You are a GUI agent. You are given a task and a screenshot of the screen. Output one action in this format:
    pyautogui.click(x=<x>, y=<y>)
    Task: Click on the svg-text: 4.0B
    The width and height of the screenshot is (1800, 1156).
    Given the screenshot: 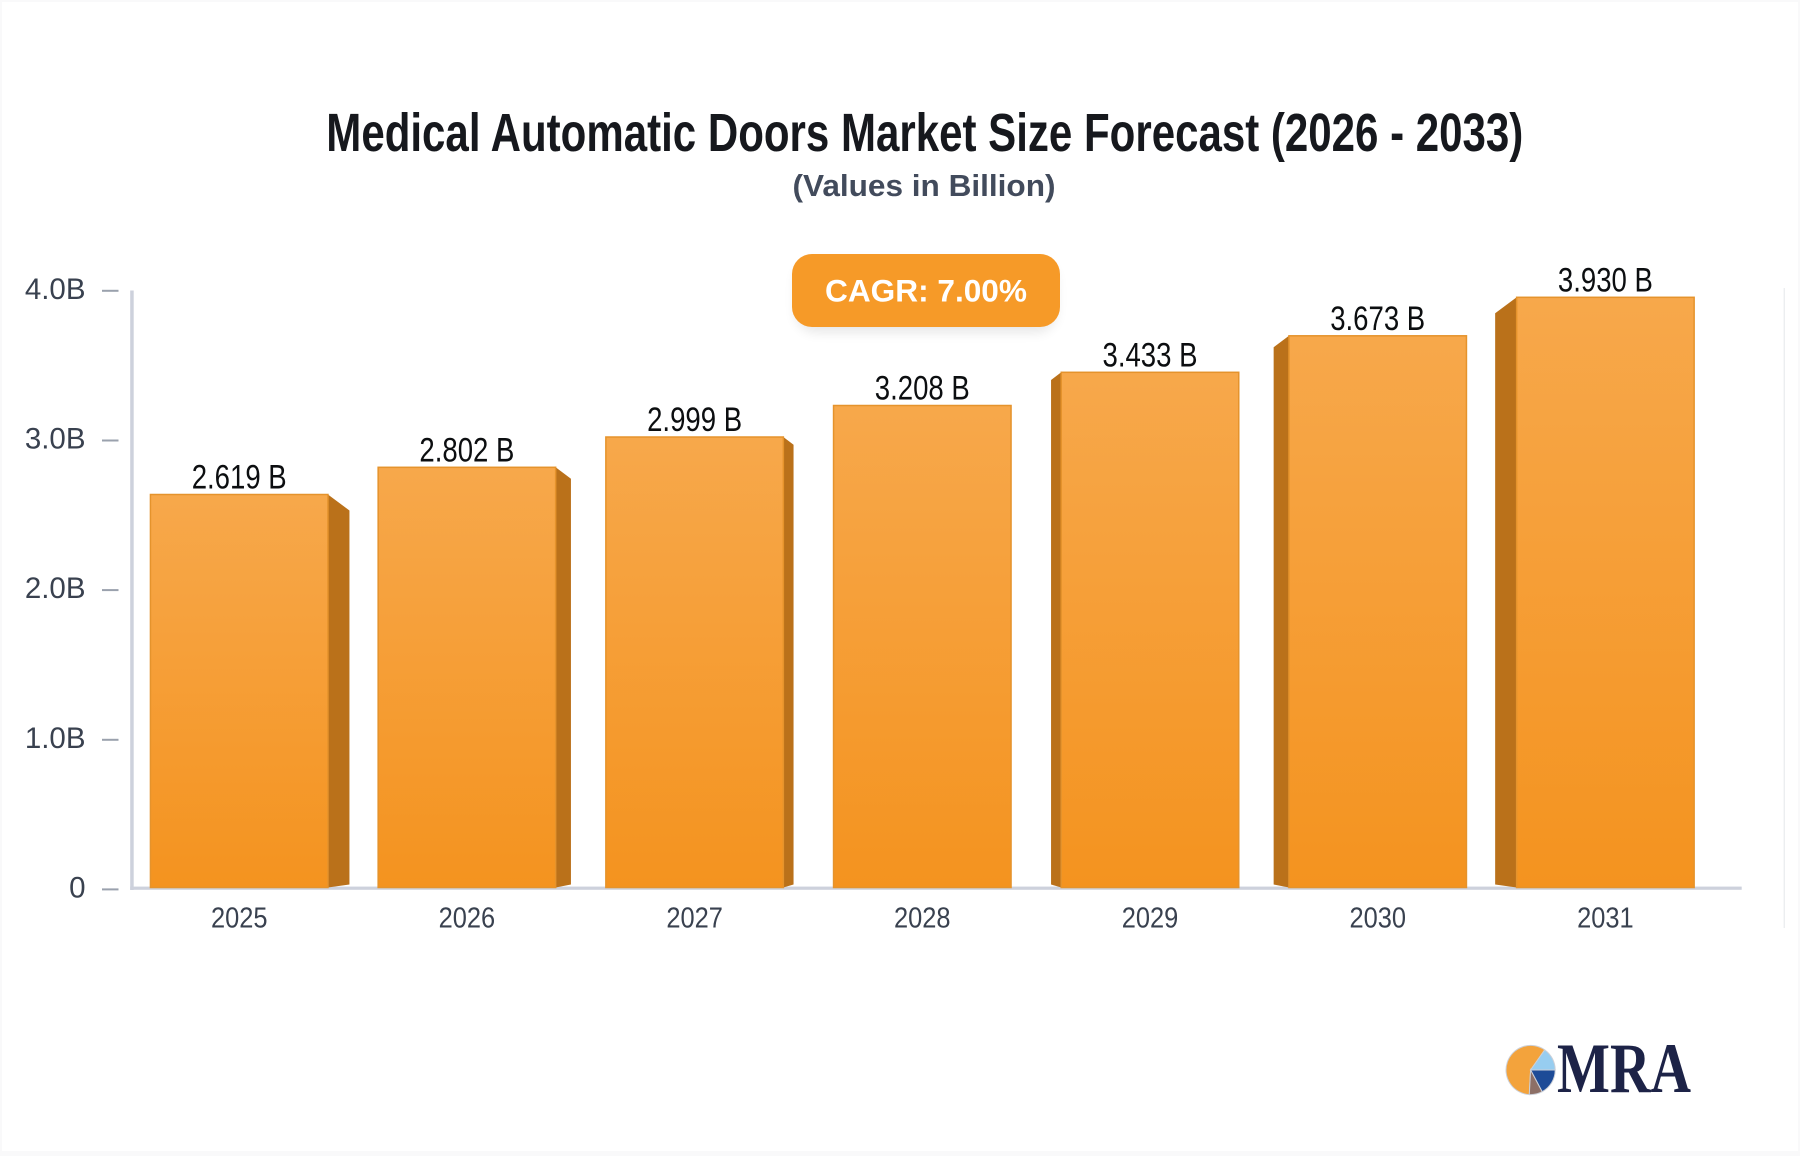 What is the action you would take?
    pyautogui.click(x=55, y=289)
    